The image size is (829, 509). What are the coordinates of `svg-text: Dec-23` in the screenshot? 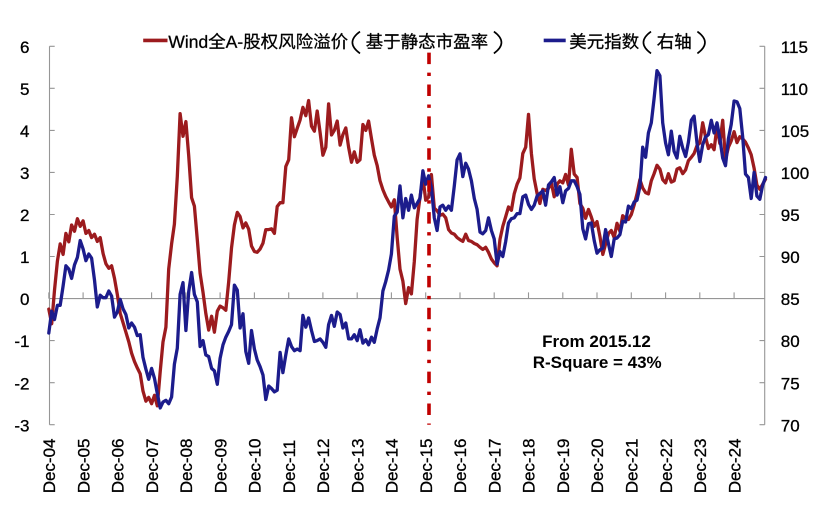 It's located at (700, 465).